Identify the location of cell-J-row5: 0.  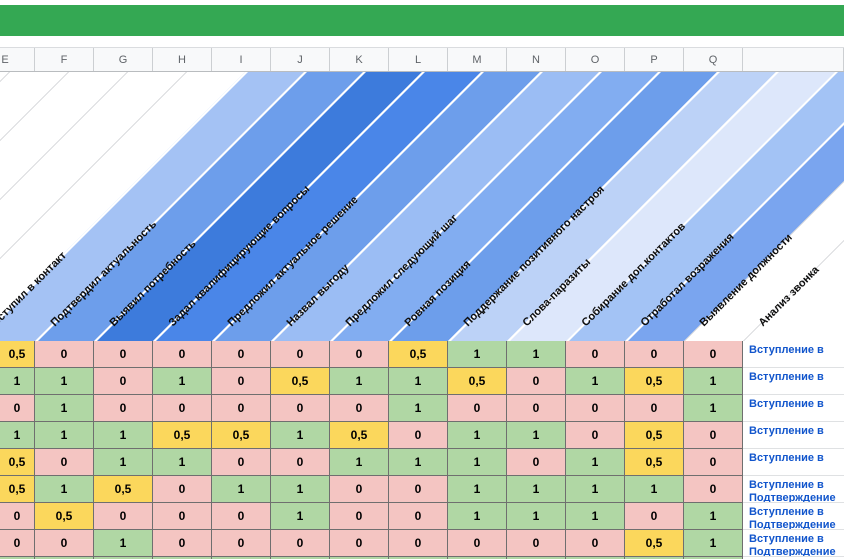
(300, 462).